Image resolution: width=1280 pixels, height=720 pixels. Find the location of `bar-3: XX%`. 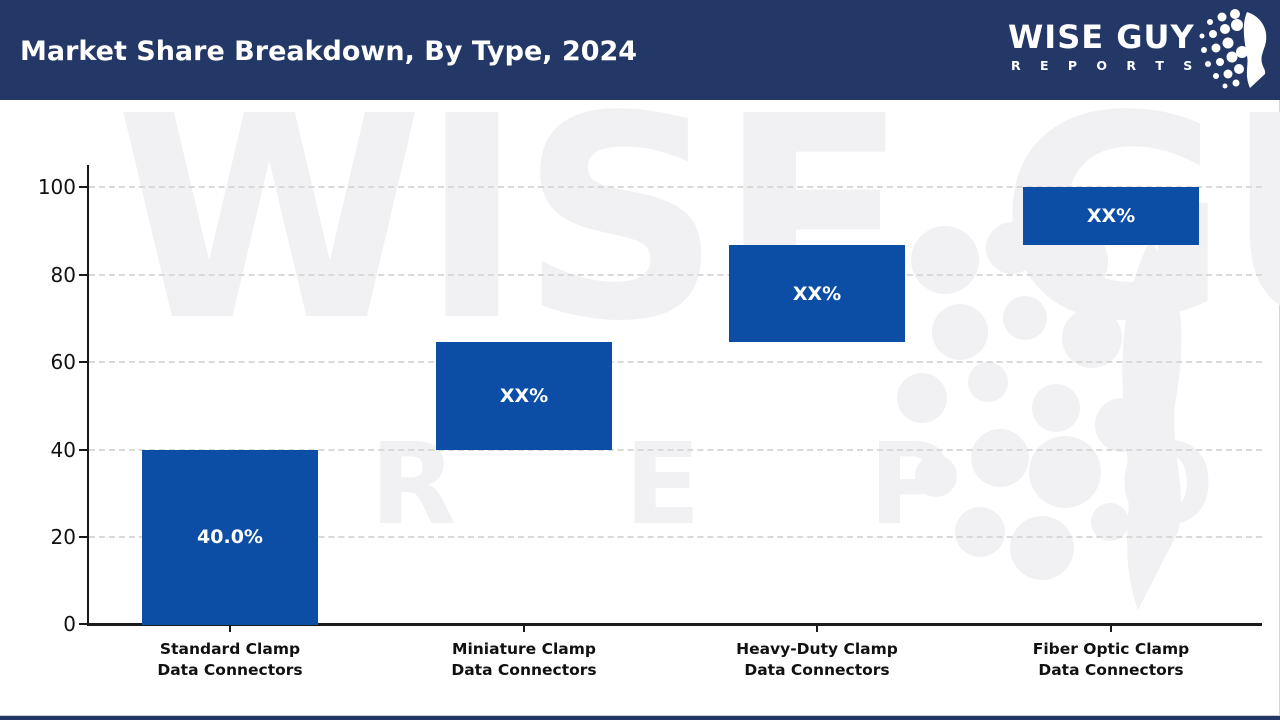

bar-3: XX% is located at coordinates (1111, 216).